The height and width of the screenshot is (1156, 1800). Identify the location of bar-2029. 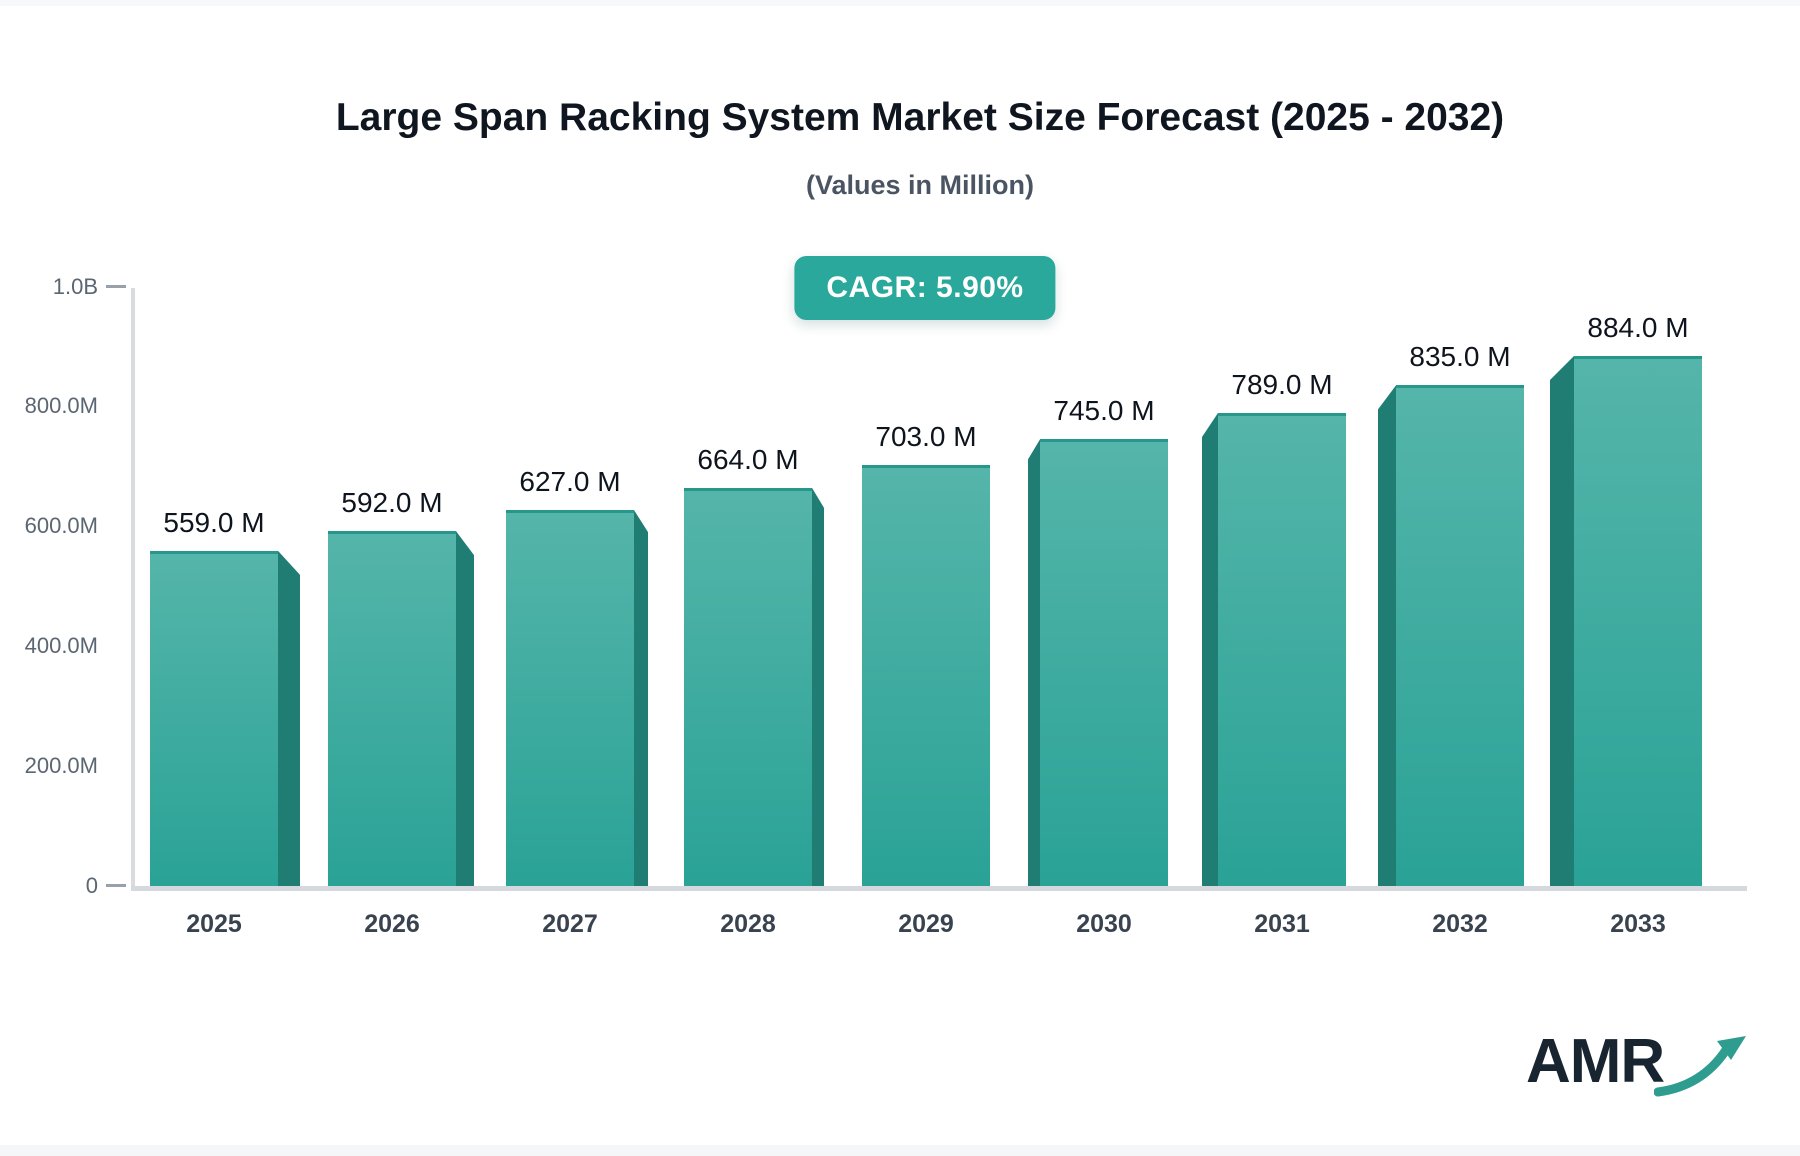
(926, 675).